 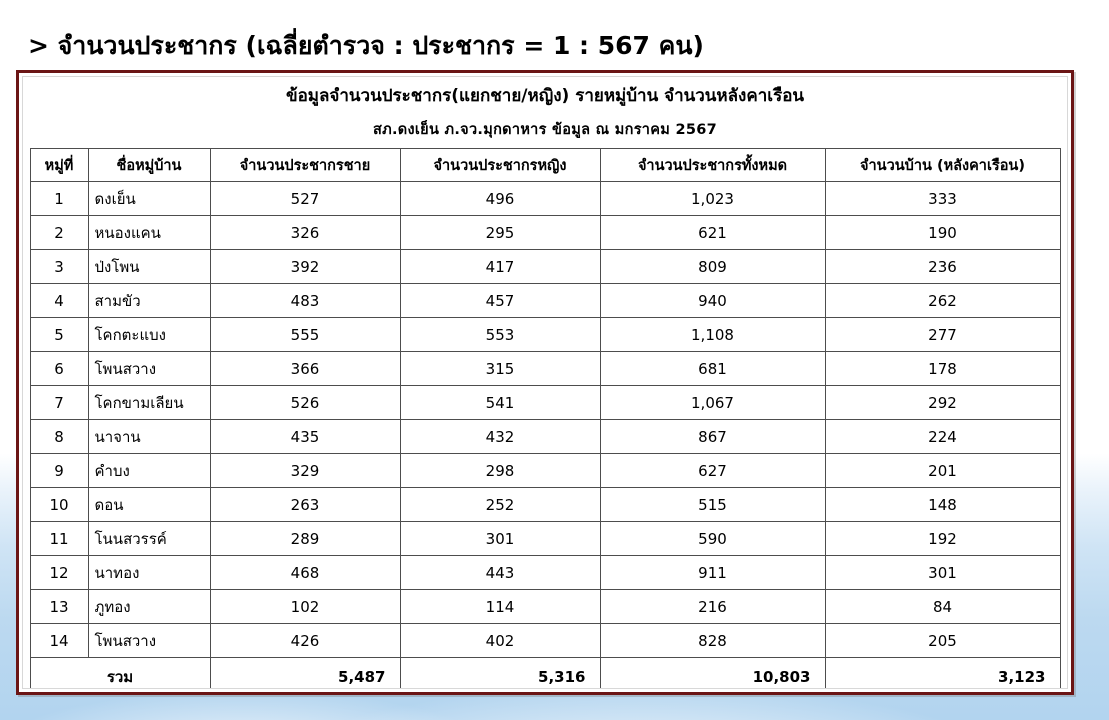 I want to click on cell-female: 553, so click(x=500, y=335).